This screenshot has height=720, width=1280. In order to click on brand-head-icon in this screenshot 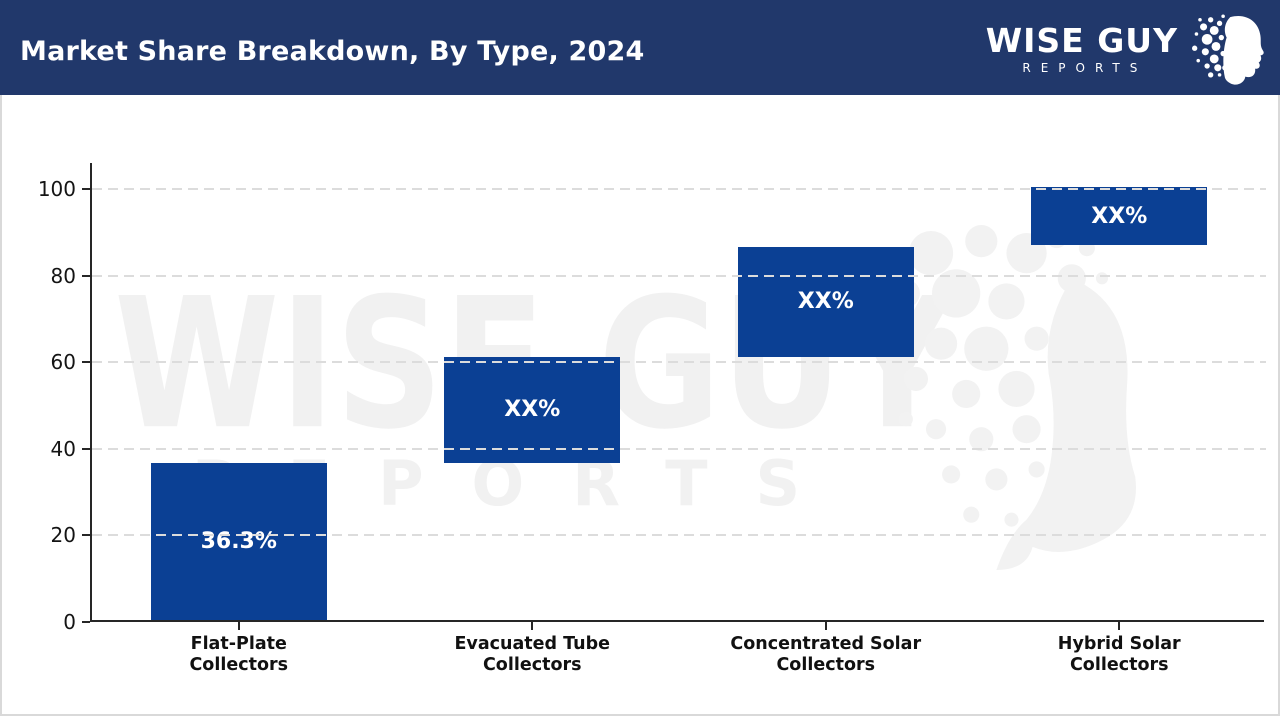, I will do `click(1228, 49)`.